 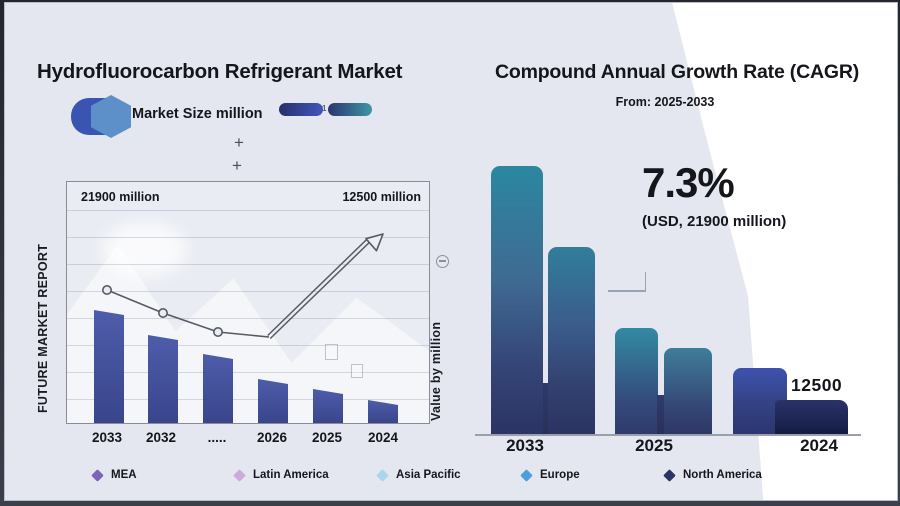 I want to click on vertical-watermark: FUTURE MARKET REPORT, so click(x=43, y=328).